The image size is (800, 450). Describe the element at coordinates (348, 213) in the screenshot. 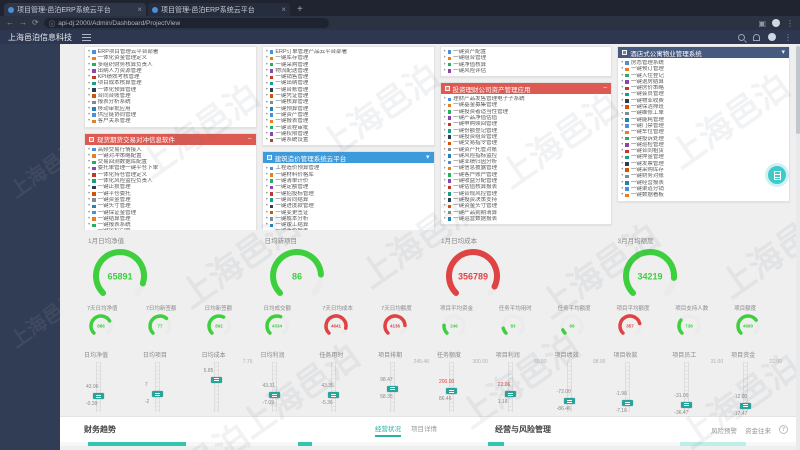

I see `list-item: • 一键变更签证` at that location.